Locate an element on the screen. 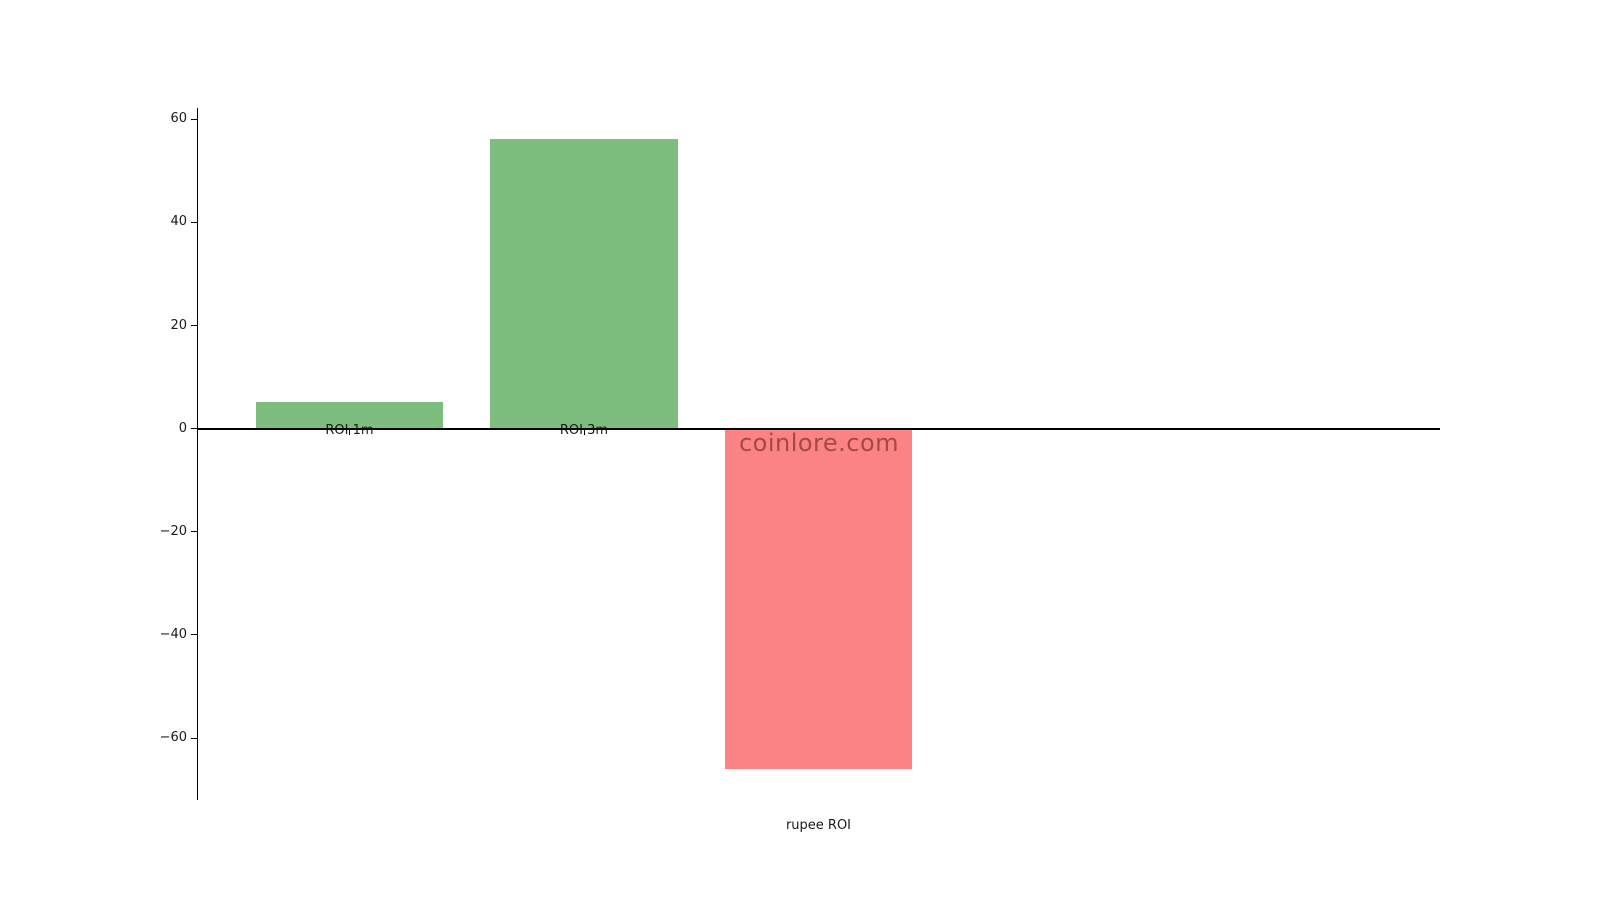 This screenshot has width=1600, height=900. x-axis-title: rupee ROI is located at coordinates (818, 825).